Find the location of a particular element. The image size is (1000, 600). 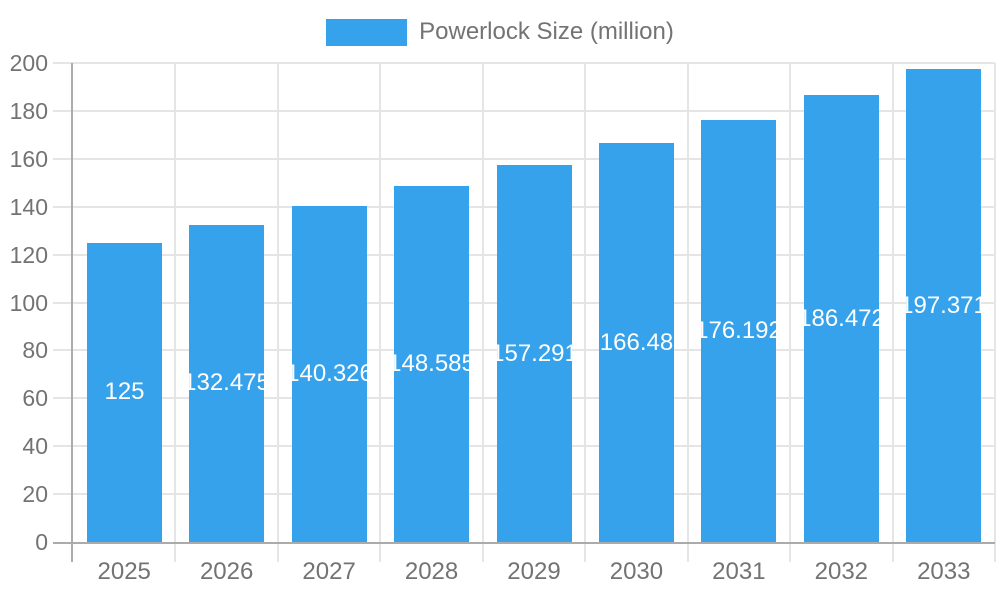

x-tick-label: 2025 is located at coordinates (124, 571).